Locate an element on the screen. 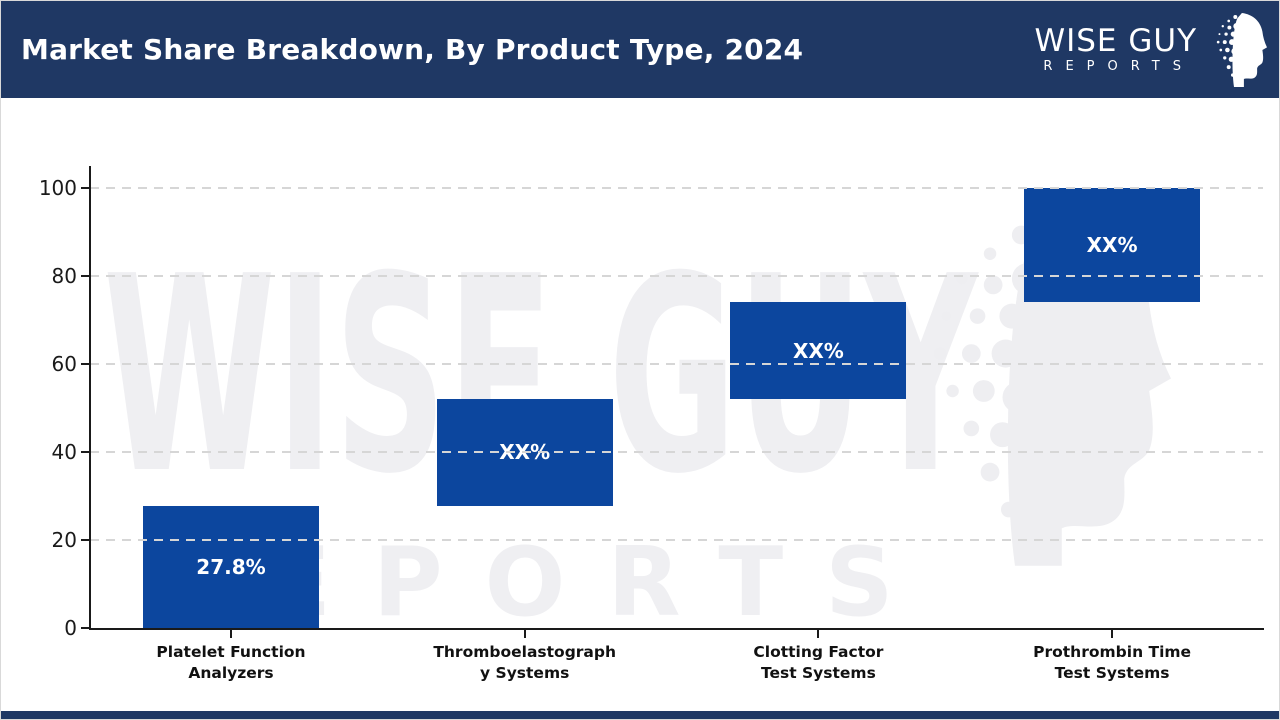 The image size is (1280, 720). bar: 27.8% is located at coordinates (231, 566).